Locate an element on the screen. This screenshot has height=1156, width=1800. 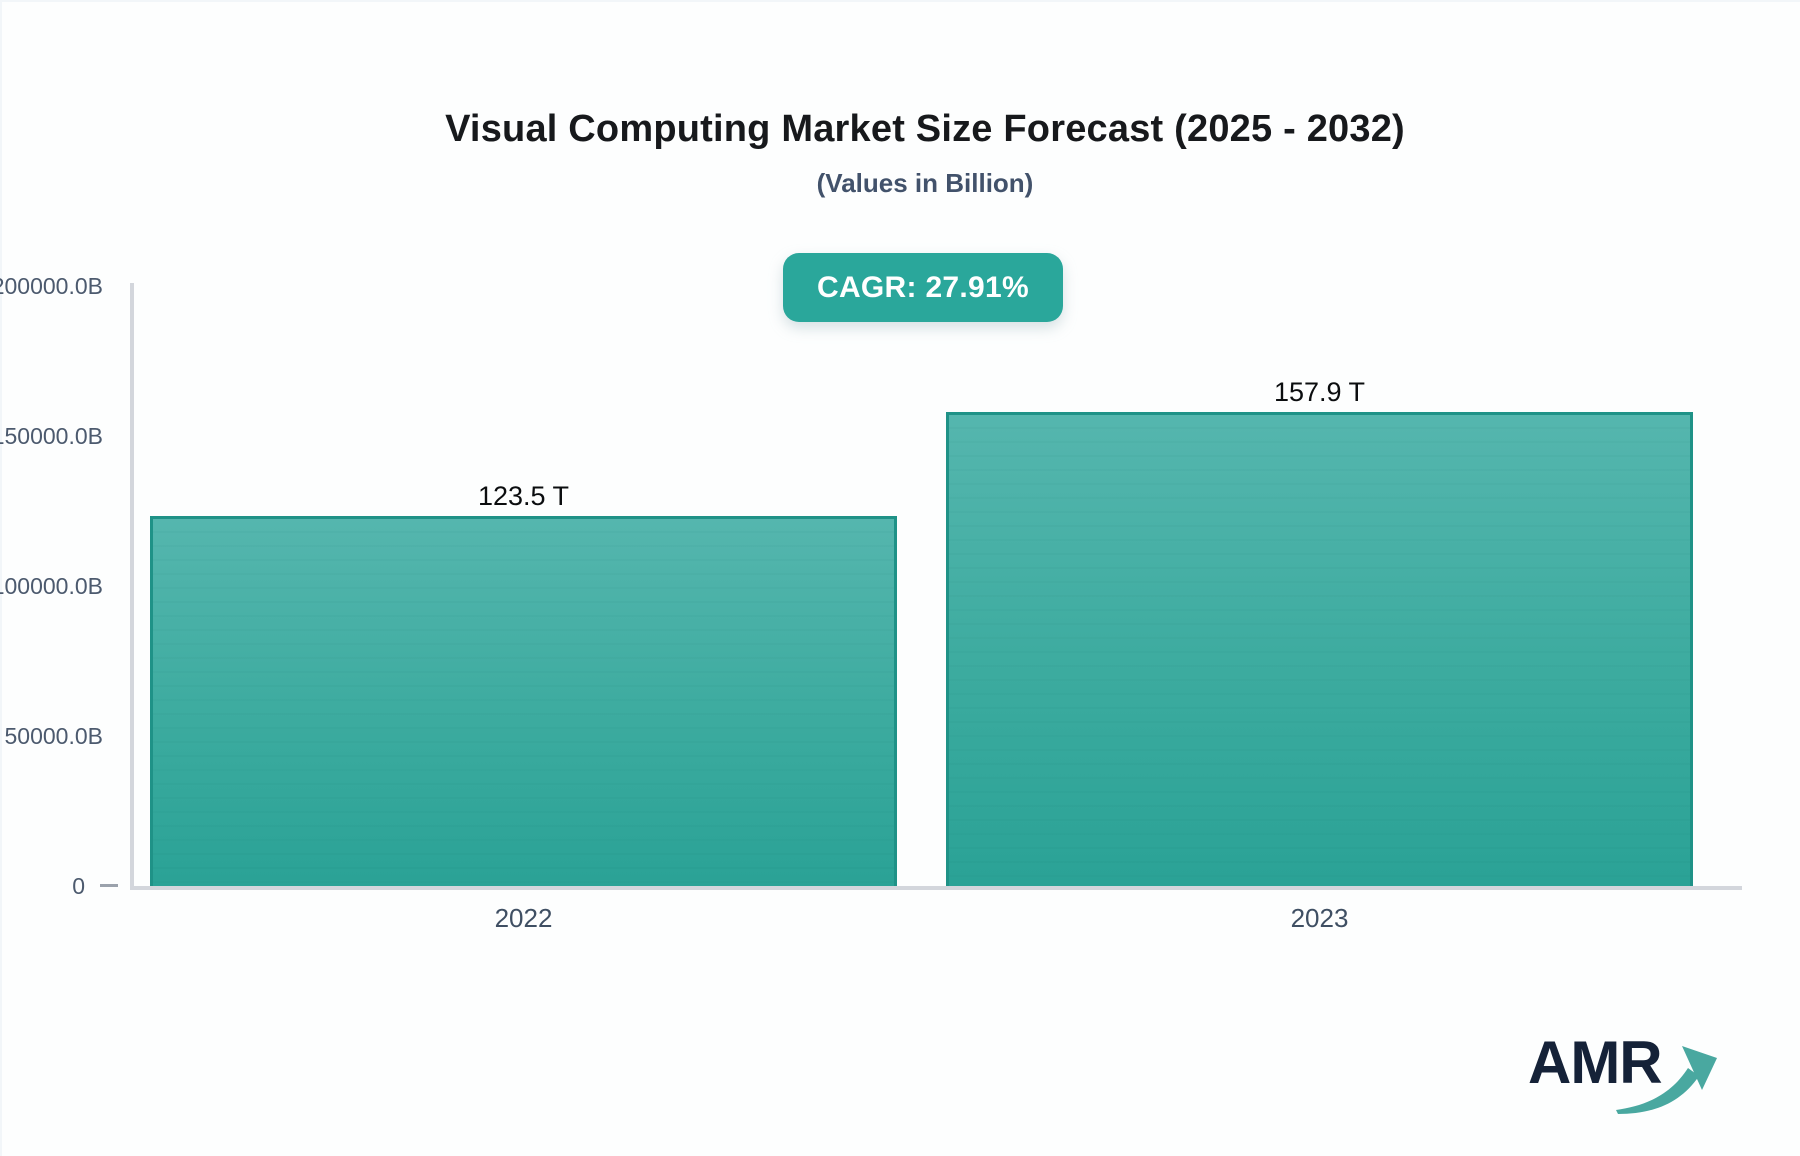
y-tick-label: 0 is located at coordinates (78, 886).